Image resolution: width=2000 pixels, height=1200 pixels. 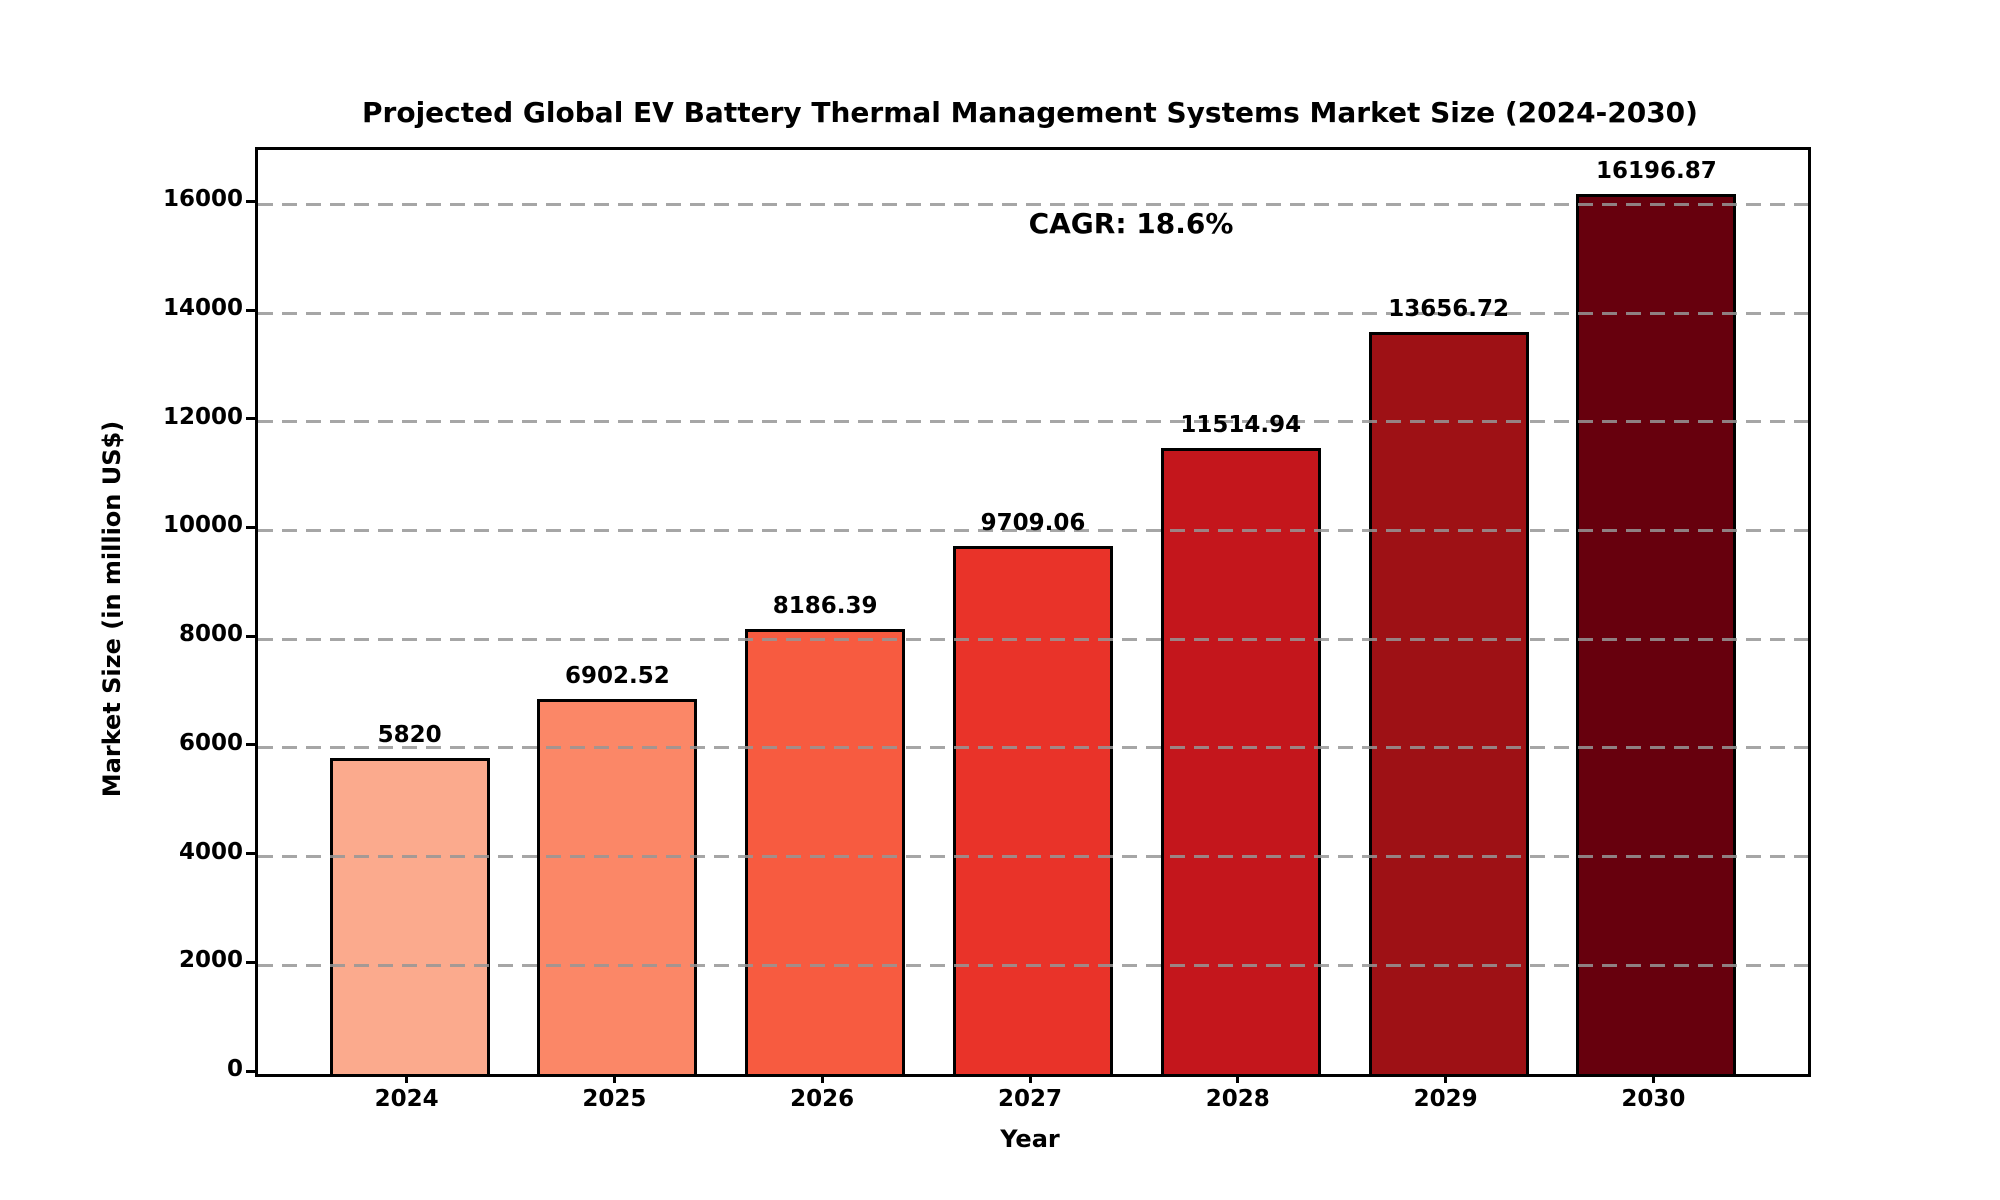 What do you see at coordinates (202, 308) in the screenshot?
I see `y-tick-label: 14000` at bounding box center [202, 308].